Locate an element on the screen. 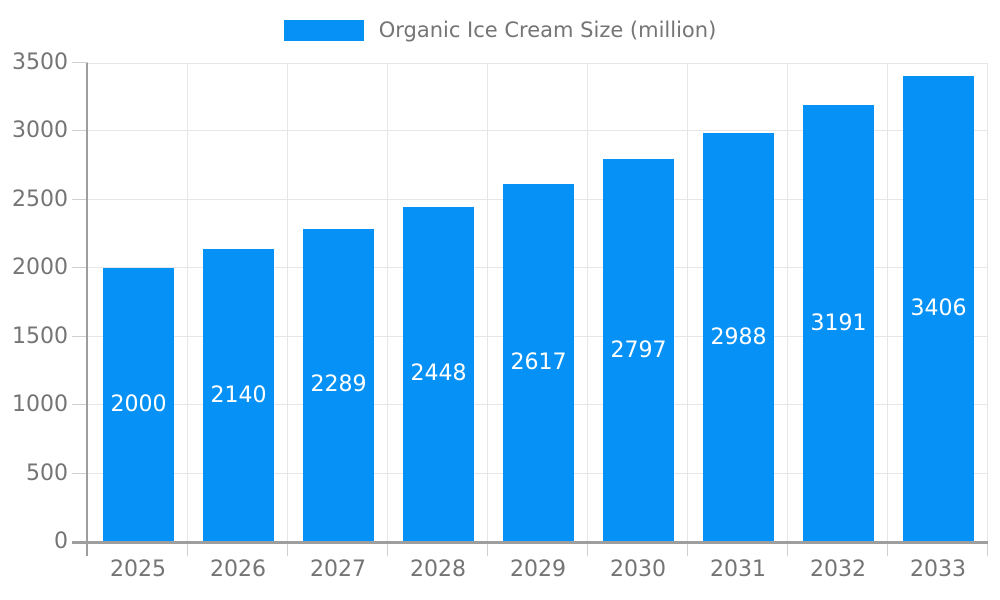 This screenshot has height=600, width=1000. legend: Organic Ice Cream Size (million) is located at coordinates (500, 30).